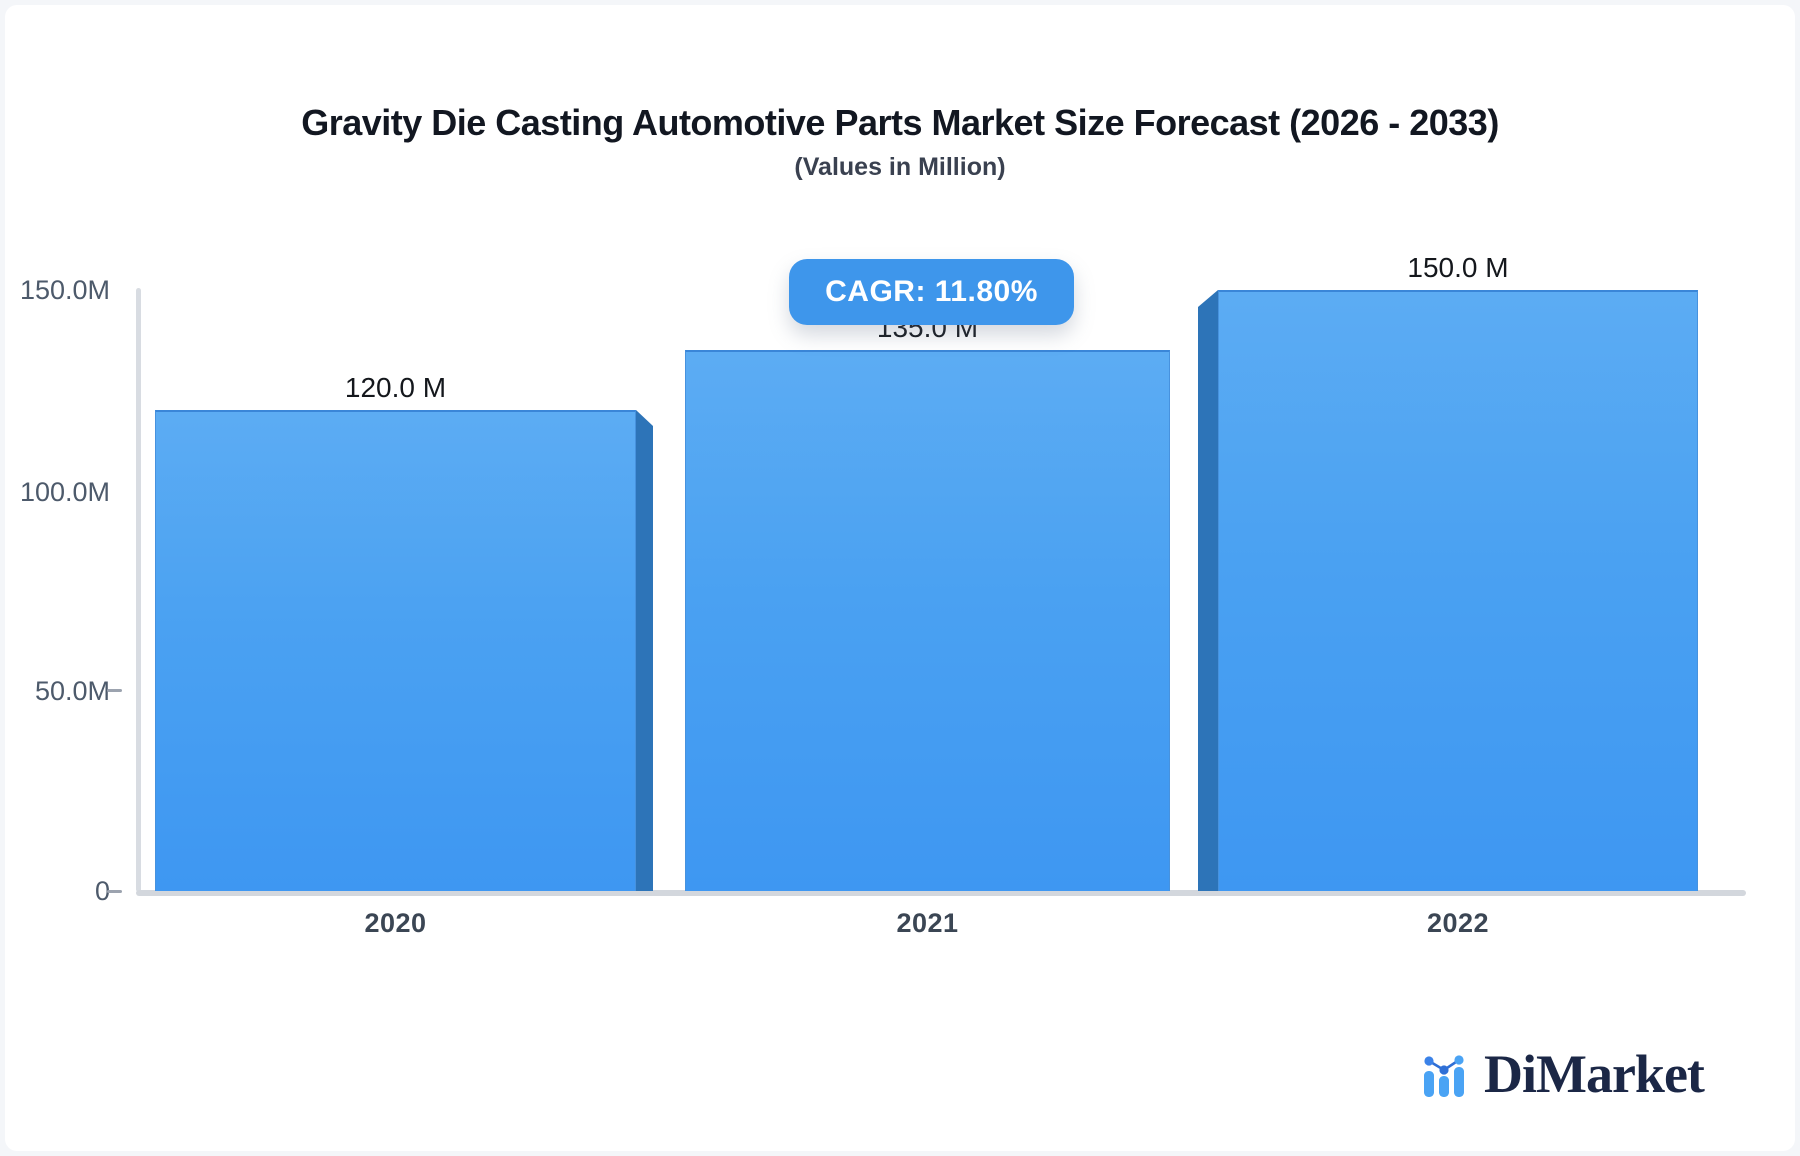 The width and height of the screenshot is (1800, 1156). Describe the element at coordinates (941, 893) in the screenshot. I see `x-axis-line` at that location.